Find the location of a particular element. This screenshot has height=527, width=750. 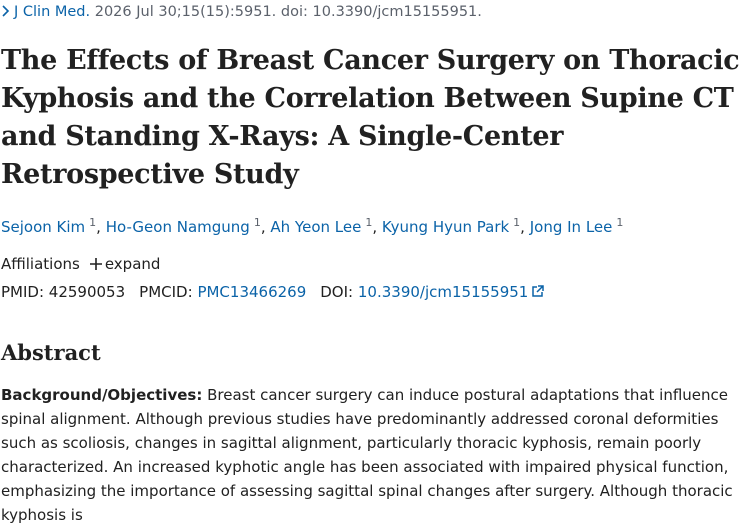

identifier: PMID: 42590053 is located at coordinates (63, 292).